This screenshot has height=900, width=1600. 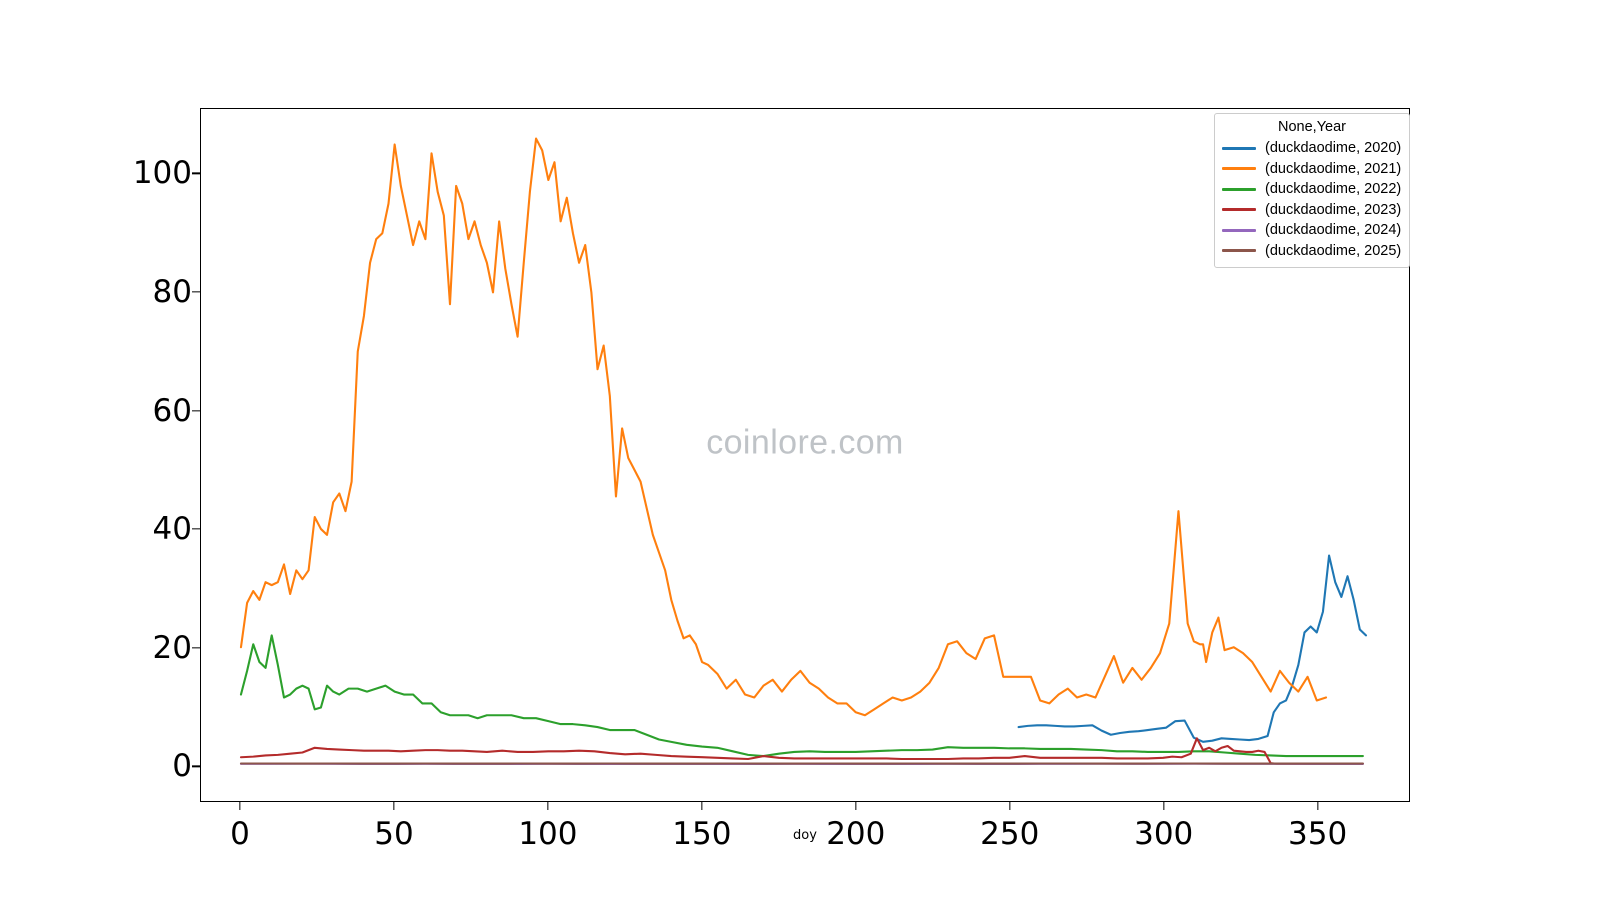 I want to click on x-tick-label: 300, so click(x=1164, y=834).